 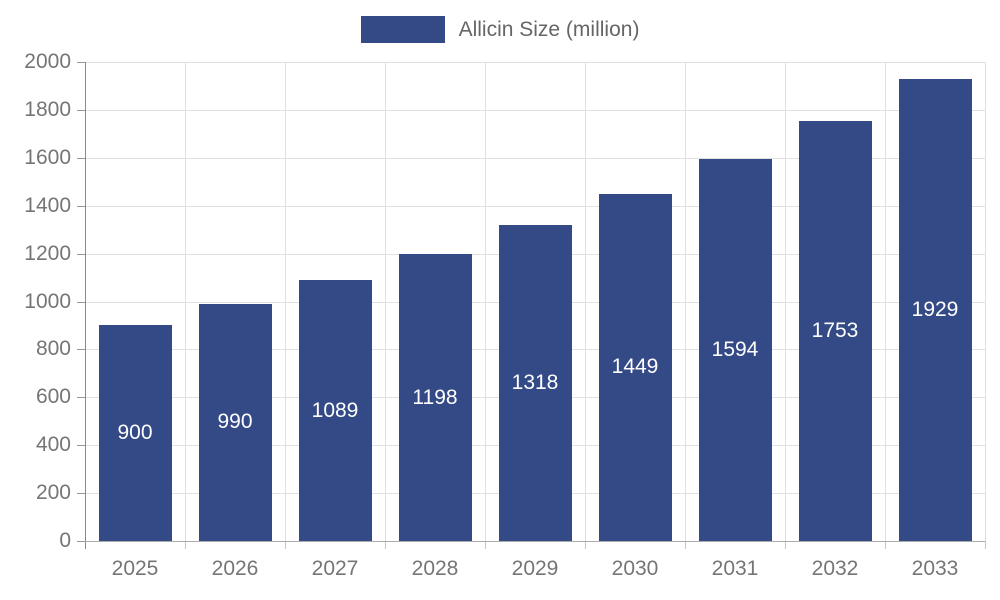 What do you see at coordinates (402, 29) in the screenshot?
I see `legend-swatch` at bounding box center [402, 29].